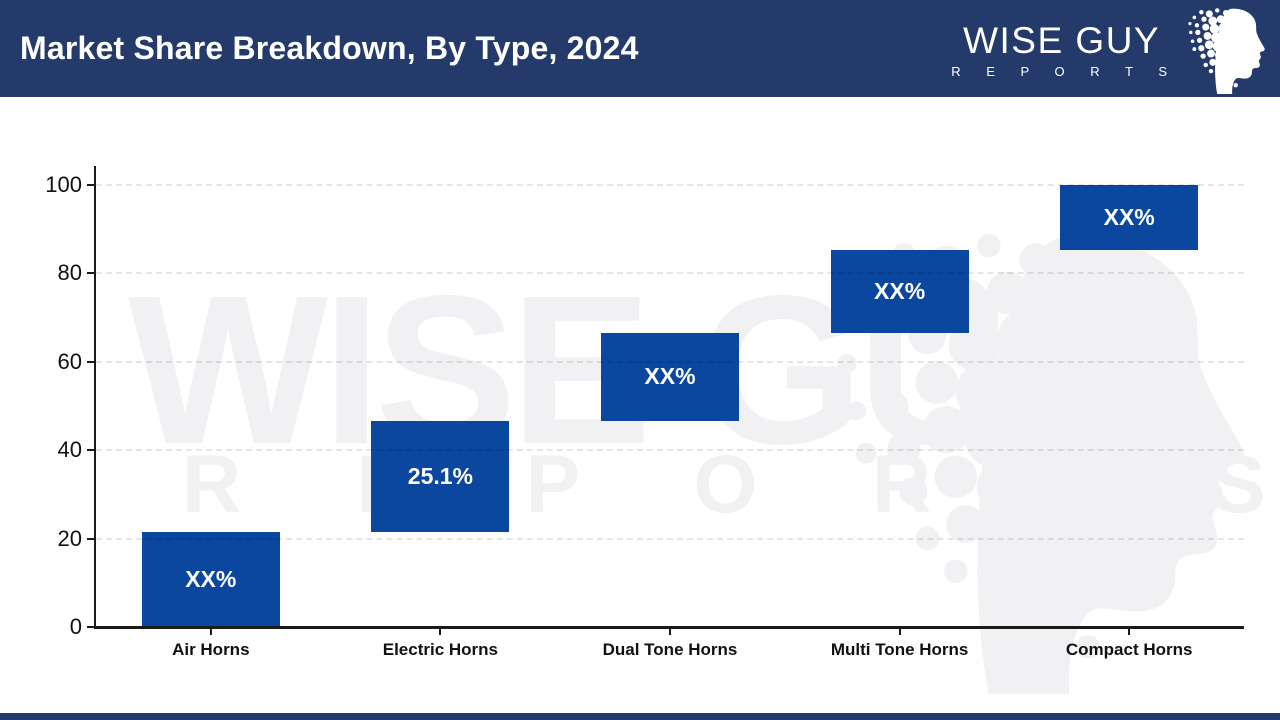  I want to click on logo-text: WISE GUY R E P O R T S, so click(1061, 50).